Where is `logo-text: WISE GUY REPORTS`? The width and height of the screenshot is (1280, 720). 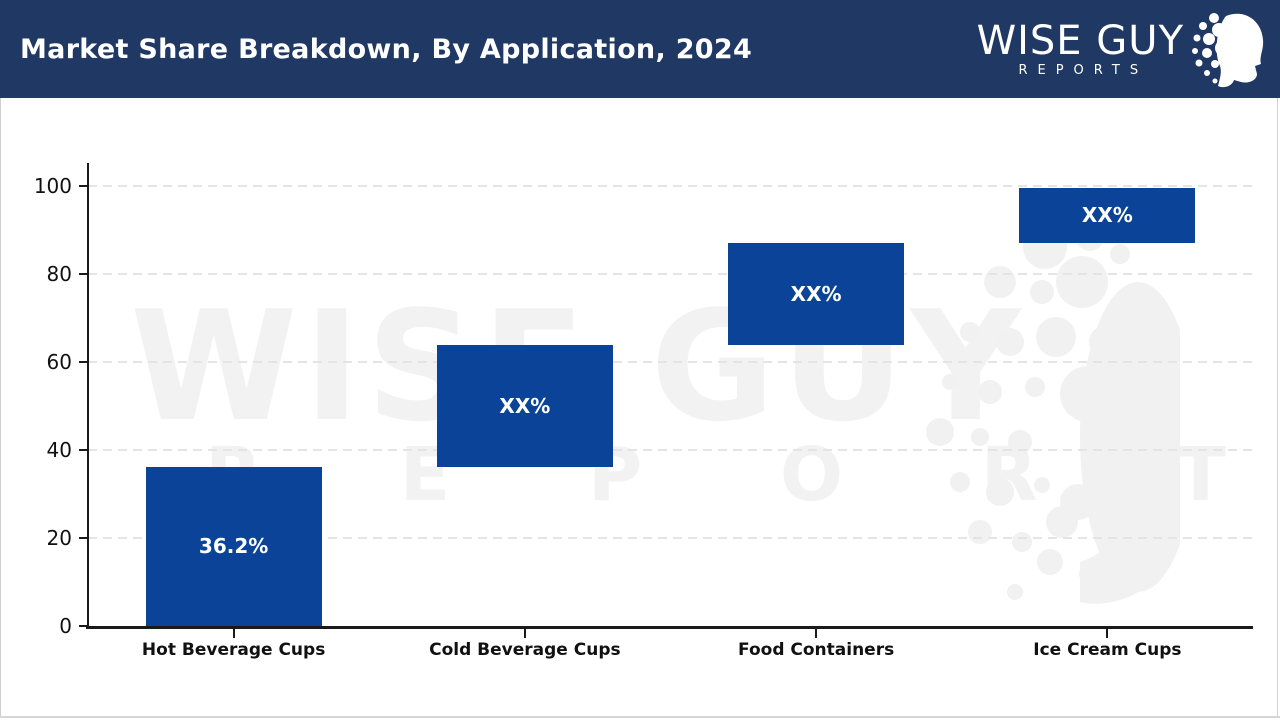
logo-text: WISE GUY REPORTS is located at coordinates (1080, 49).